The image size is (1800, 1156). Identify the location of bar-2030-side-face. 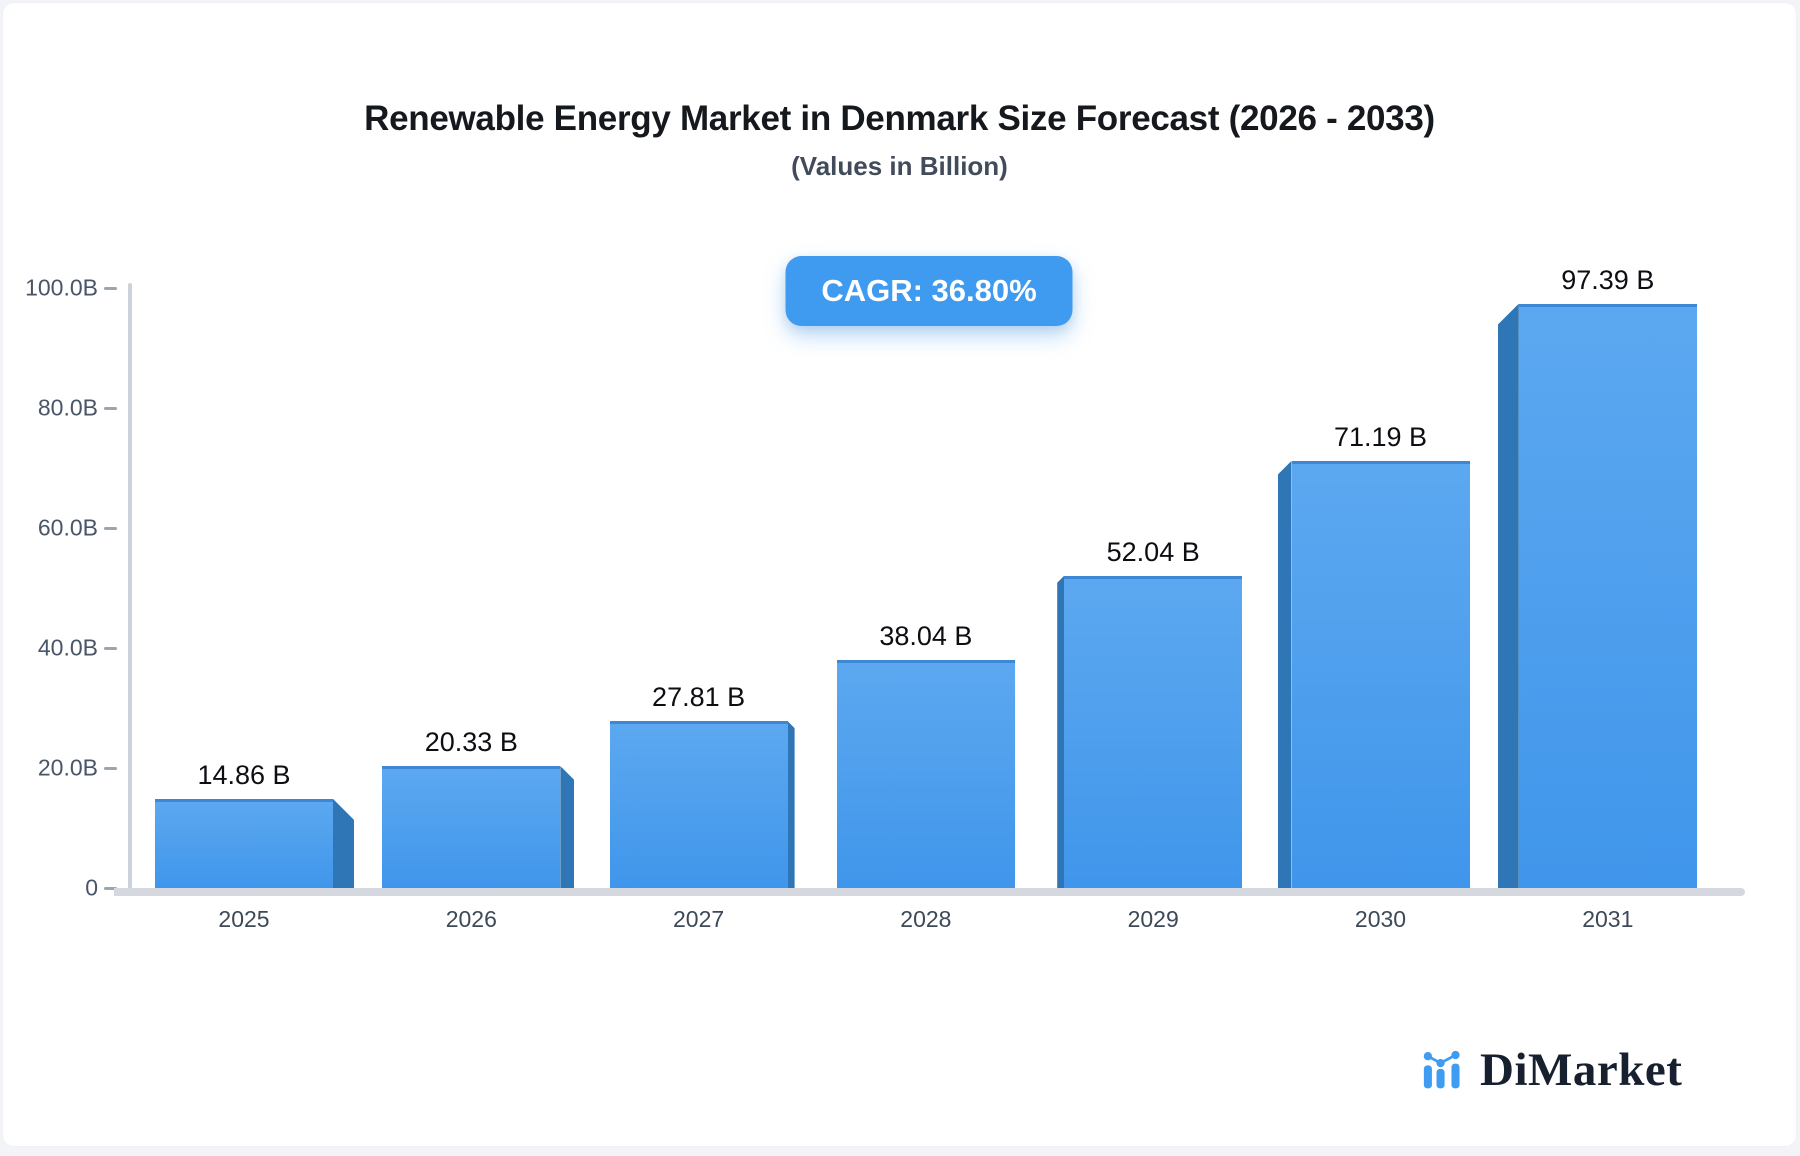
(1284, 674).